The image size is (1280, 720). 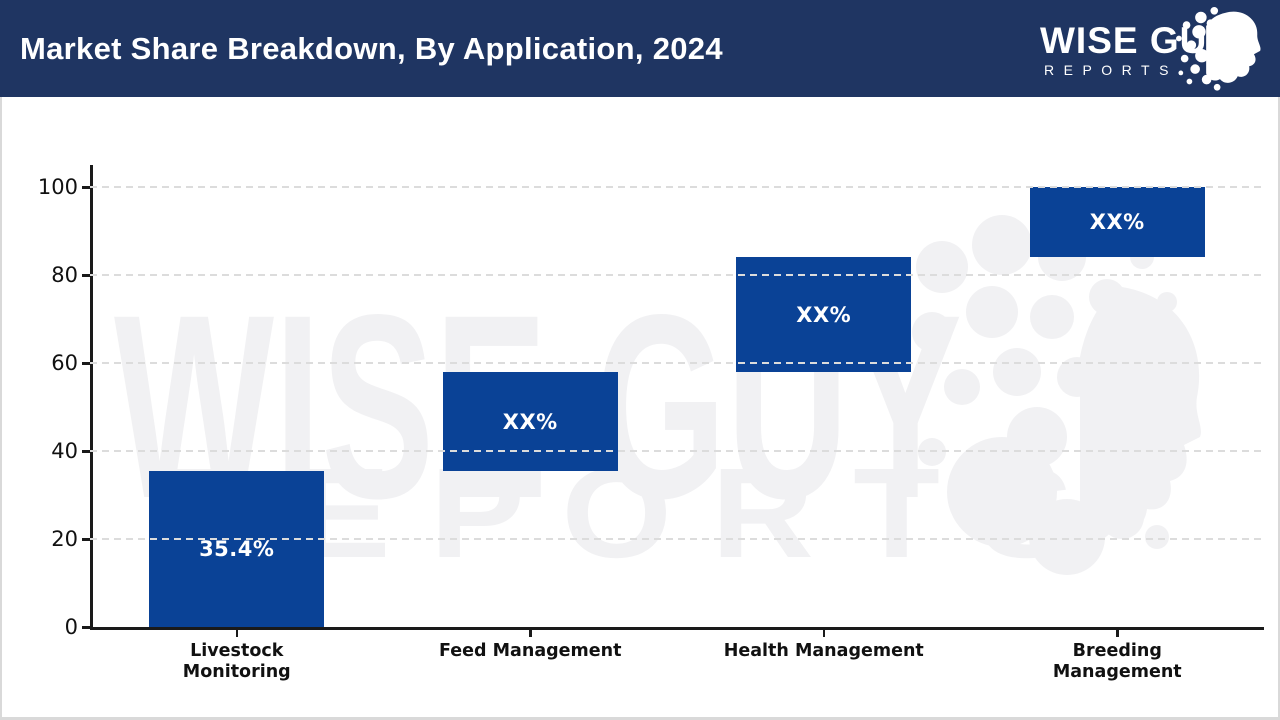 I want to click on brand-subname: REPORTS, so click(x=1111, y=70).